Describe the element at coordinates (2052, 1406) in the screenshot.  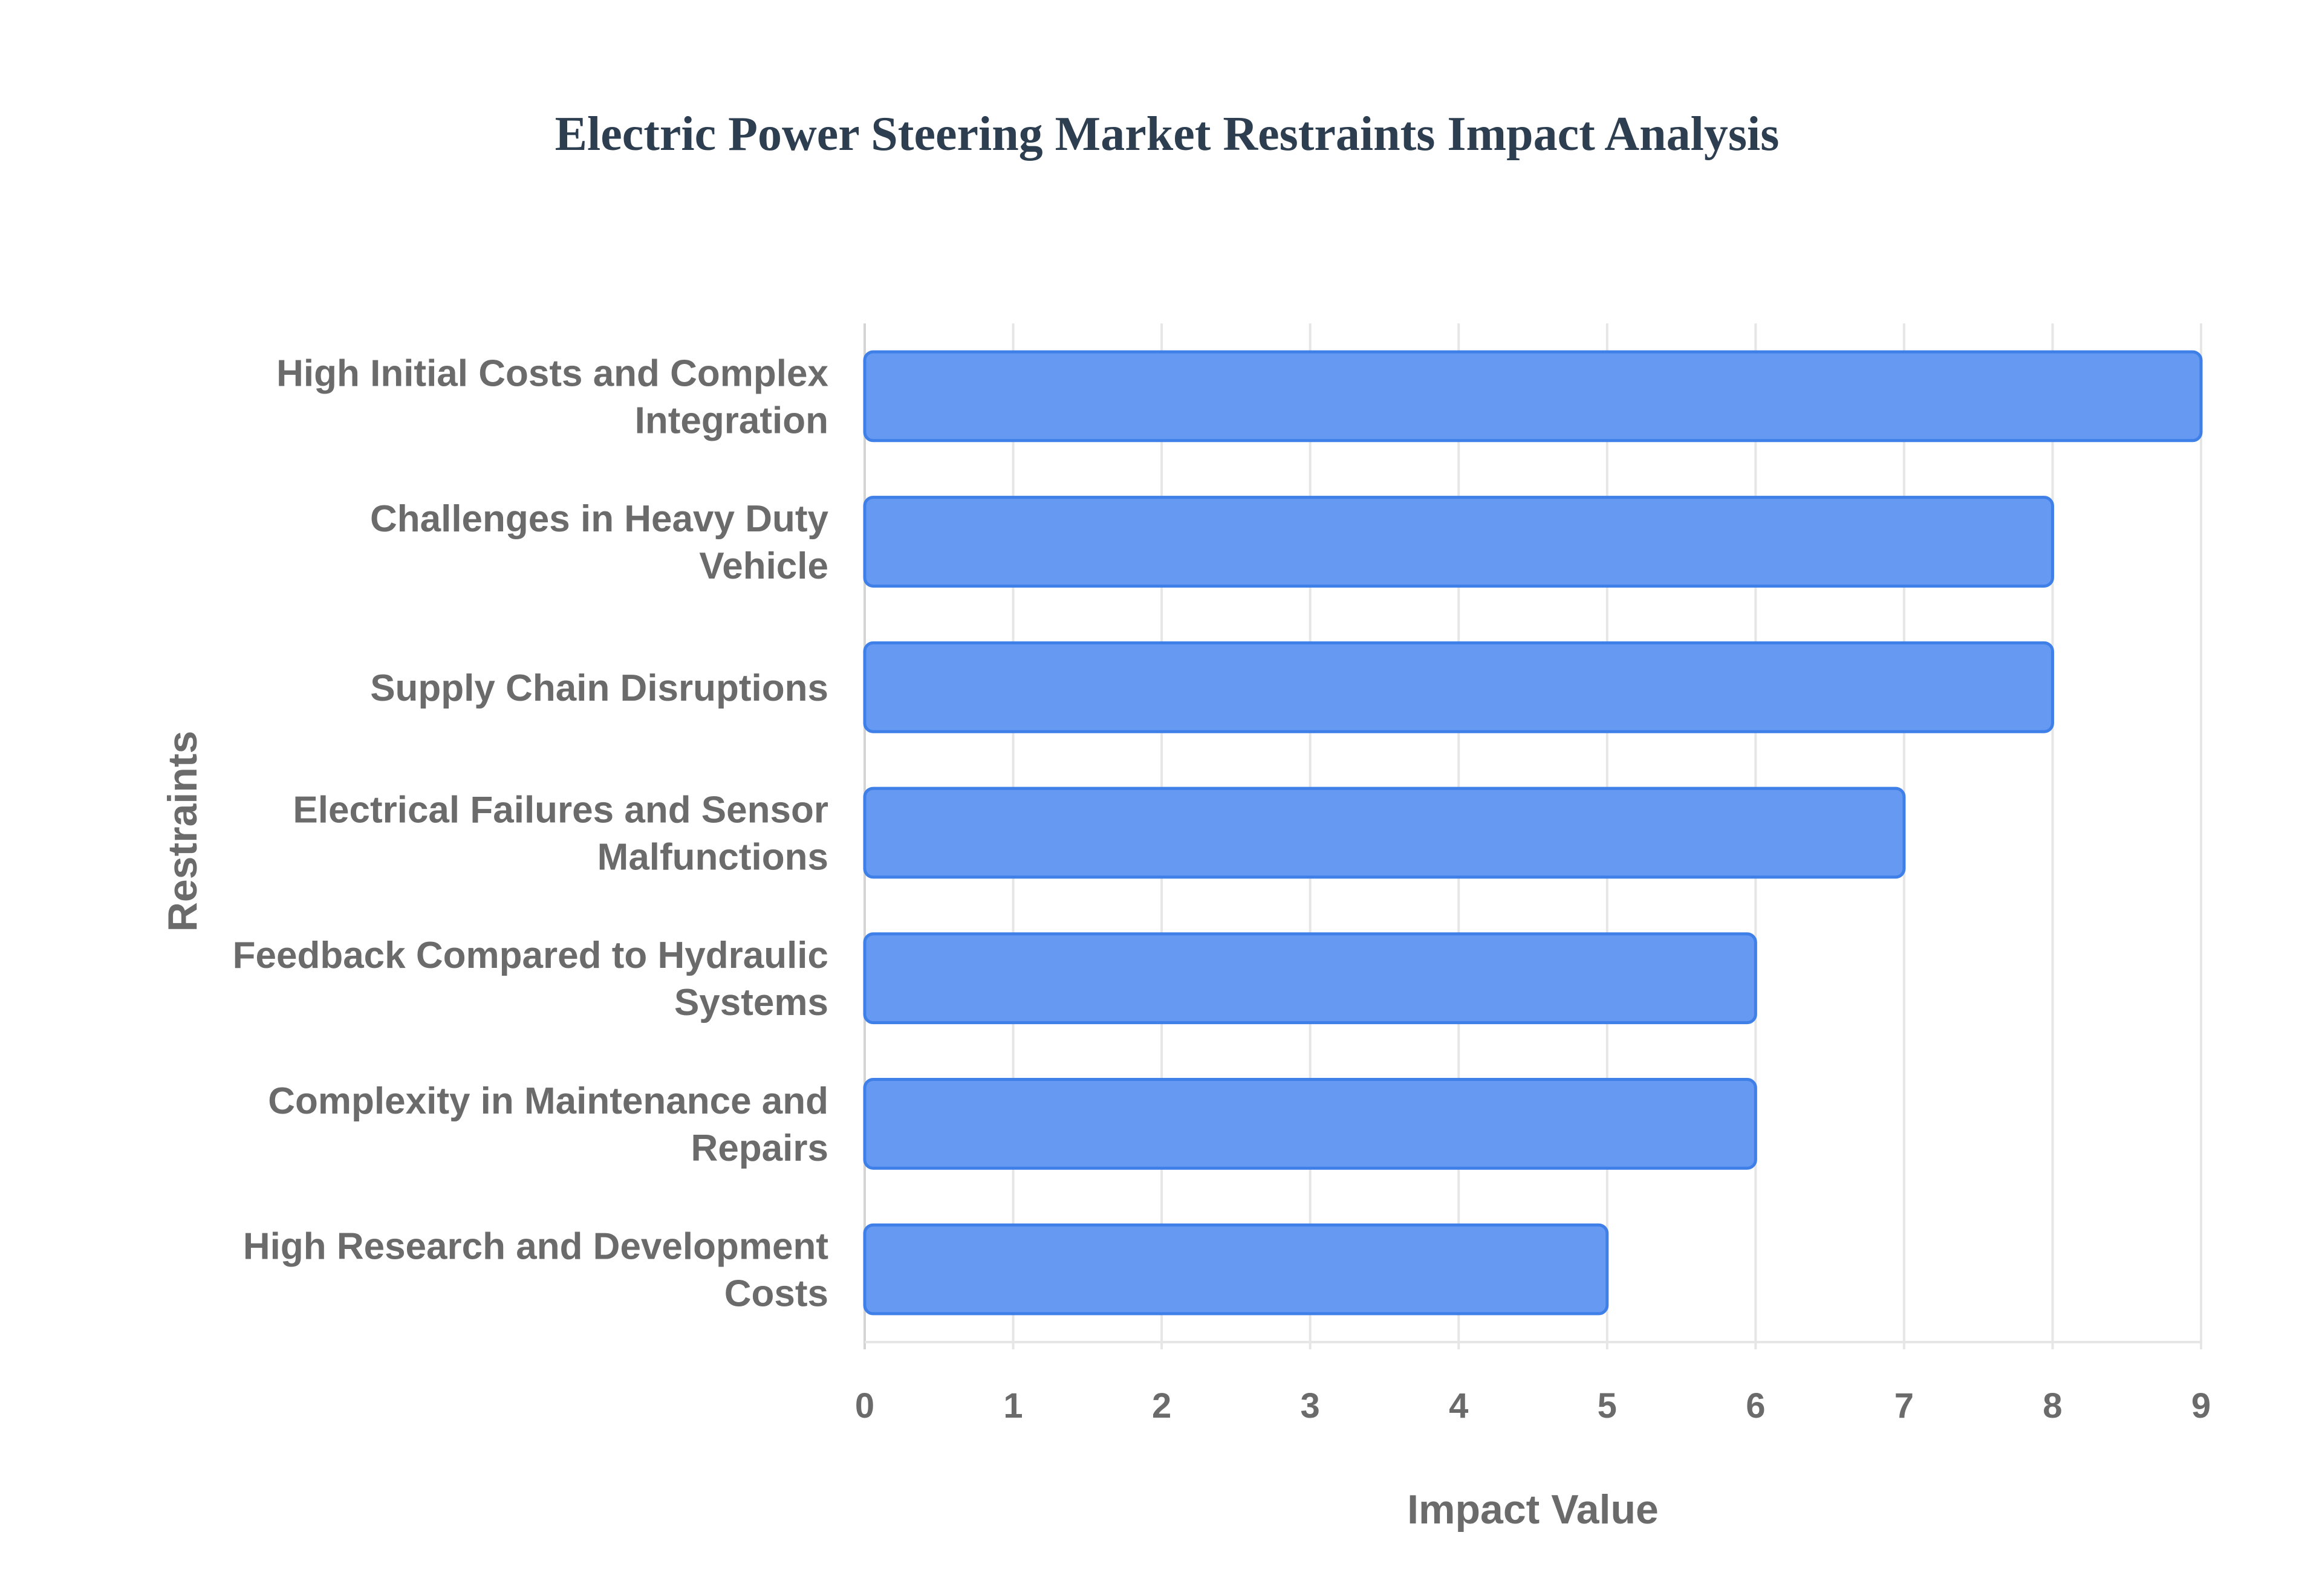
I see `x-tick-label: 8` at that location.